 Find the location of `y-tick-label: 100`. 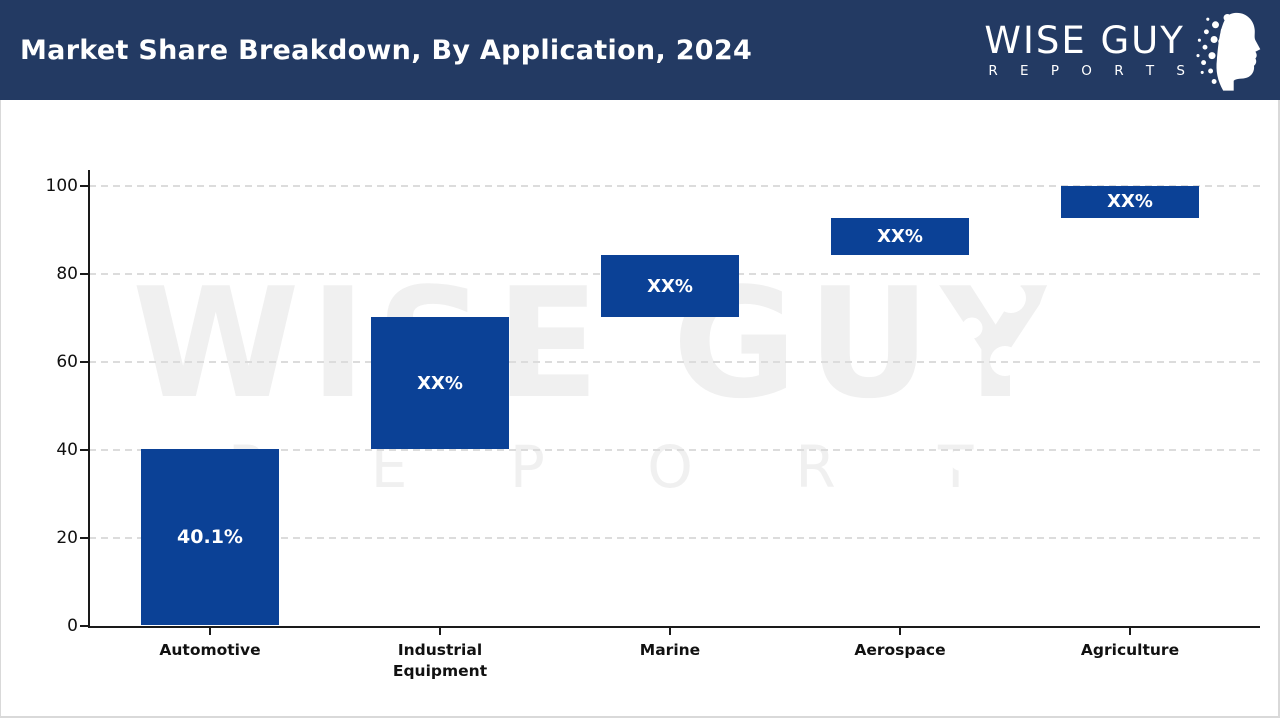

y-tick-label: 100 is located at coordinates (61, 185).